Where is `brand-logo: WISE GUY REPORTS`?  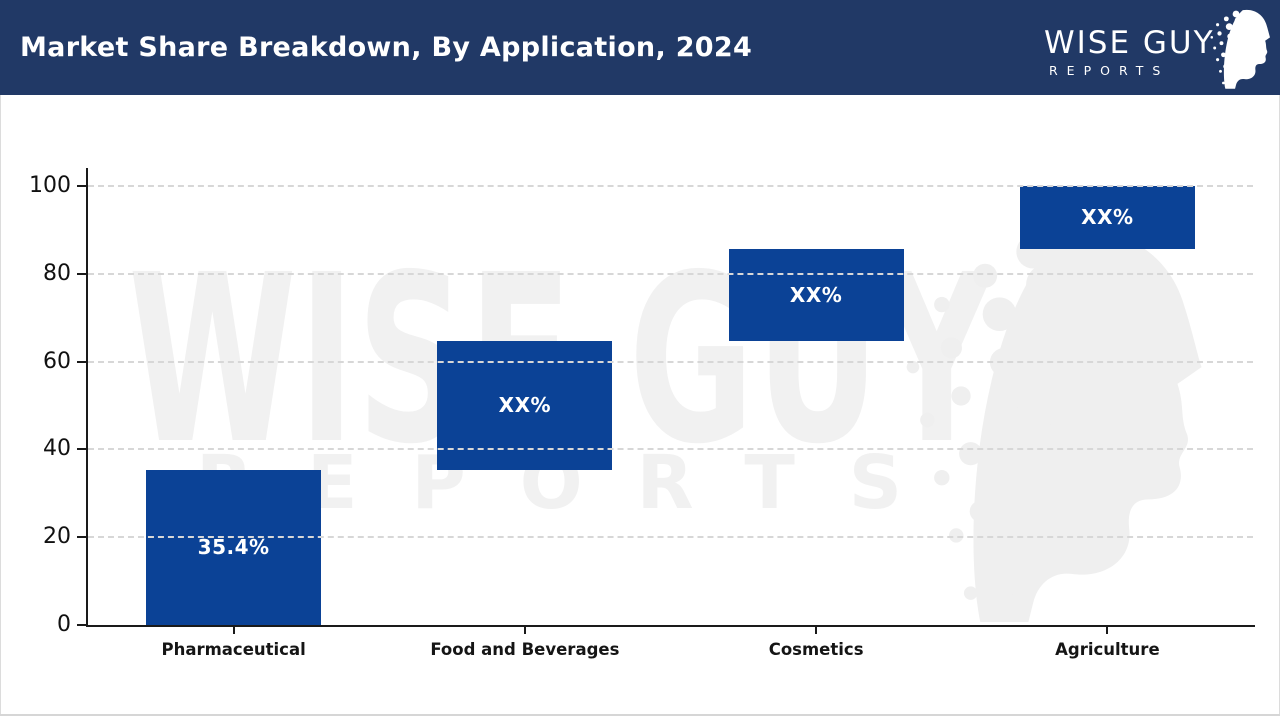 brand-logo: WISE GUY REPORTS is located at coordinates (1145, 48).